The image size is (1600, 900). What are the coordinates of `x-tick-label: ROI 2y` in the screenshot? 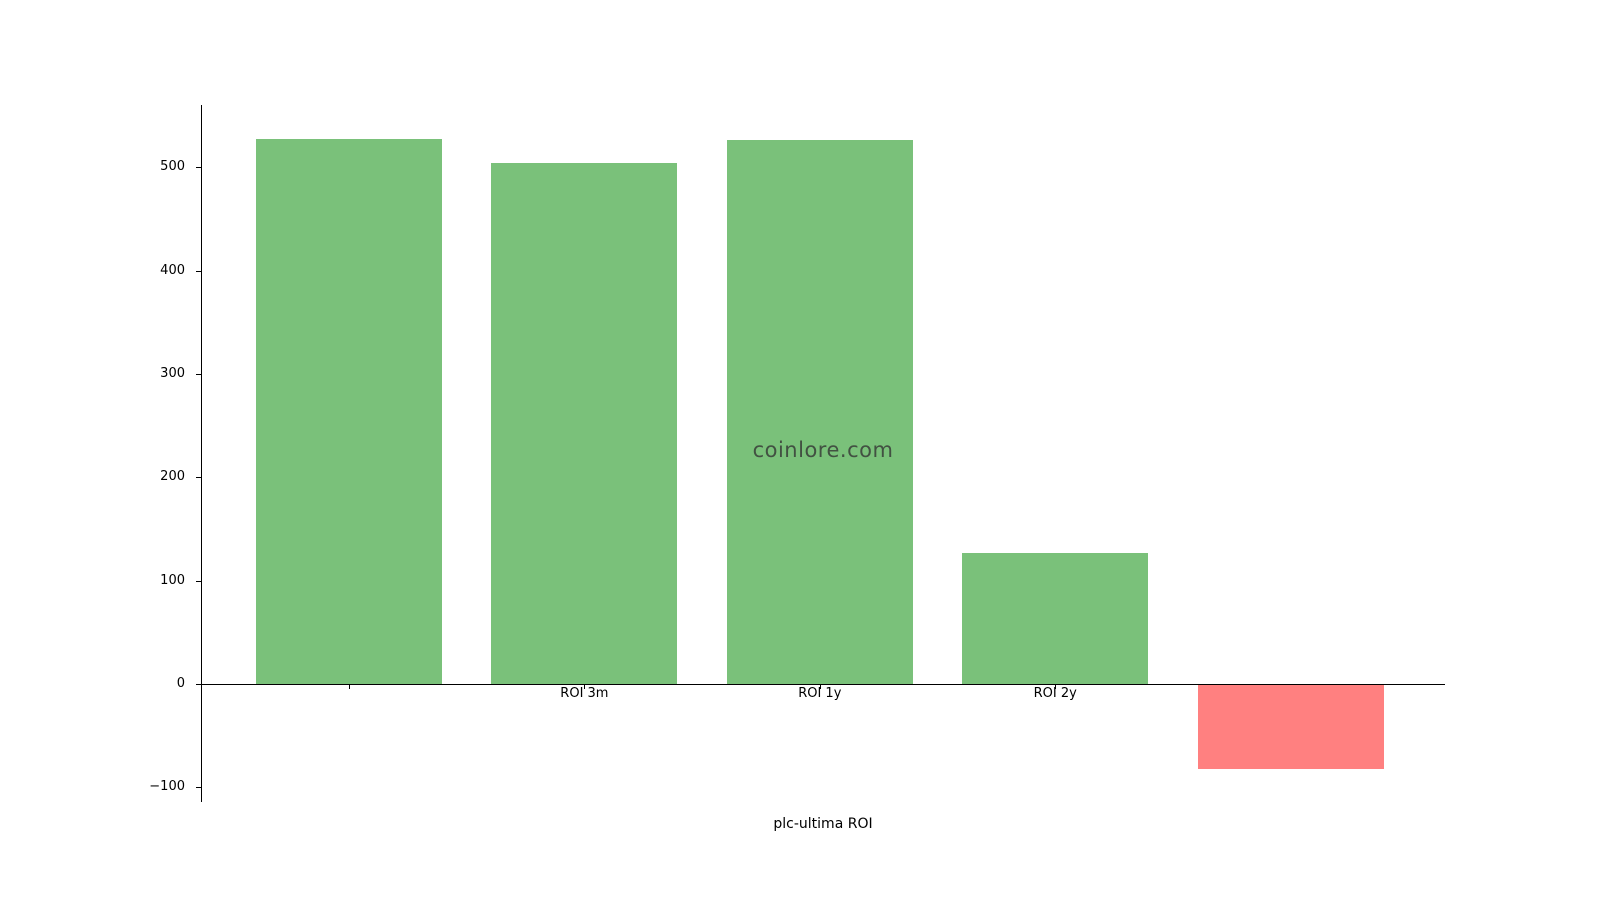 It's located at (1055, 693).